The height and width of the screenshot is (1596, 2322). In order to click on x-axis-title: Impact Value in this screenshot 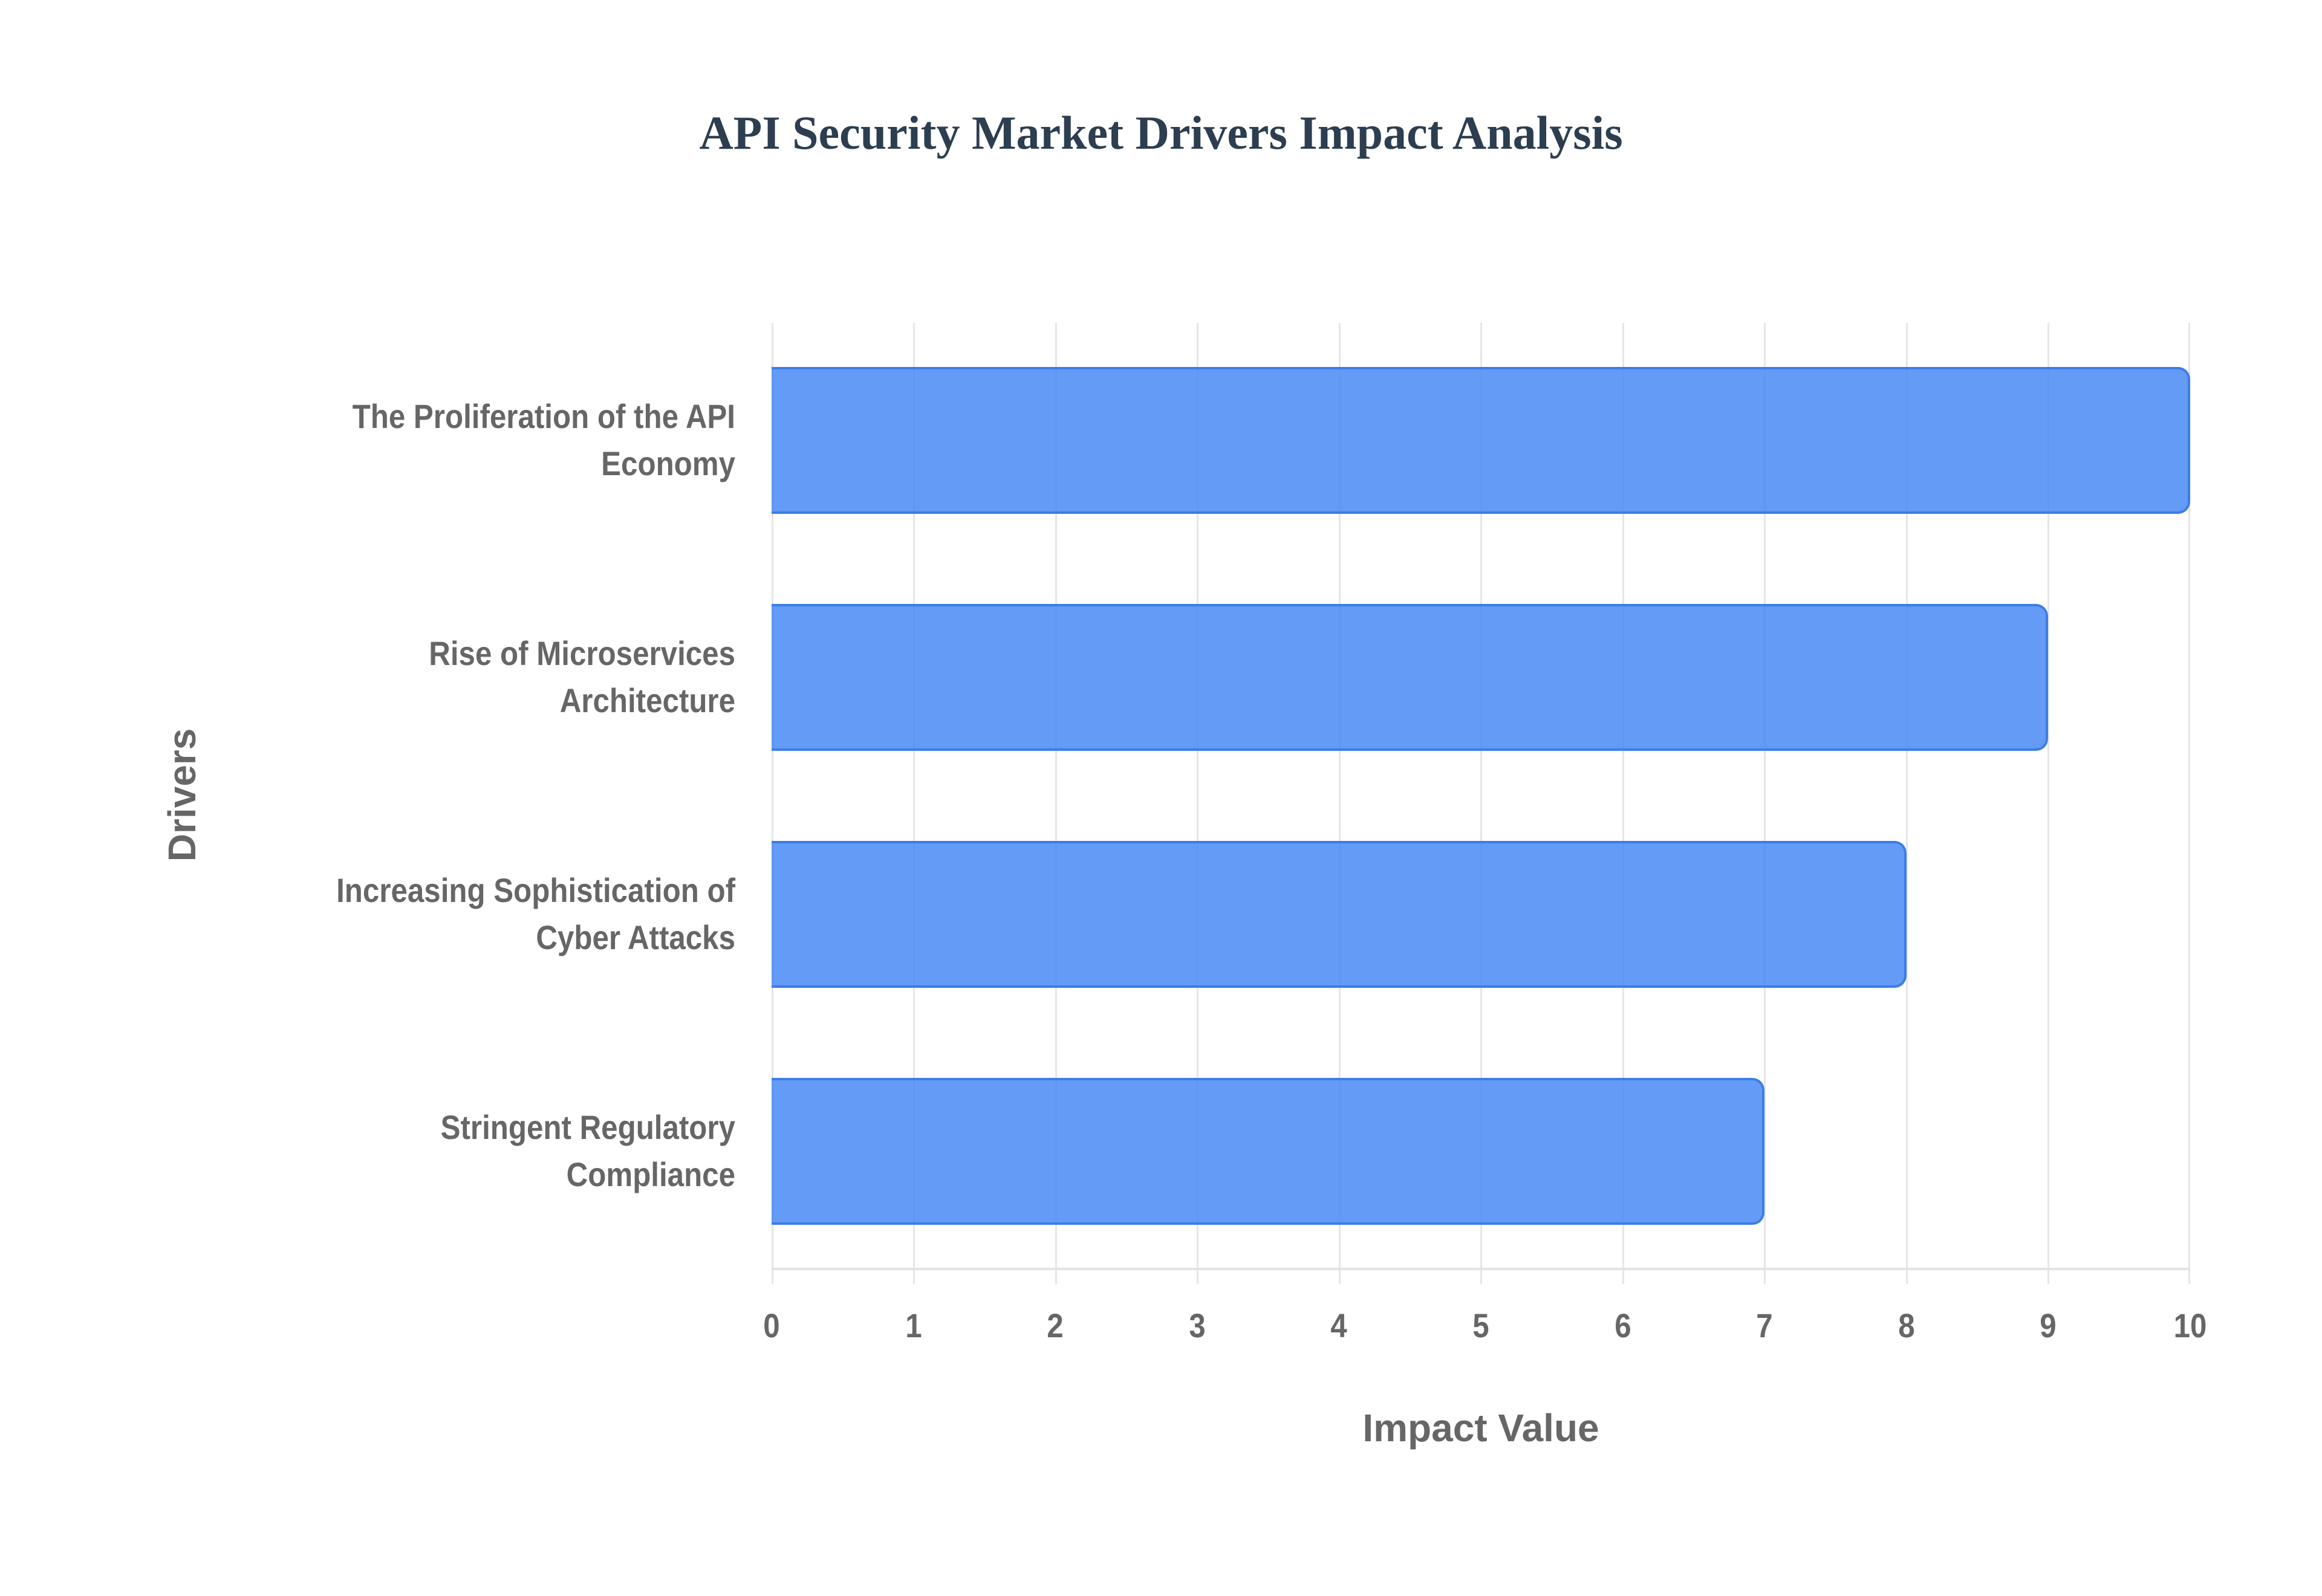, I will do `click(1480, 1428)`.